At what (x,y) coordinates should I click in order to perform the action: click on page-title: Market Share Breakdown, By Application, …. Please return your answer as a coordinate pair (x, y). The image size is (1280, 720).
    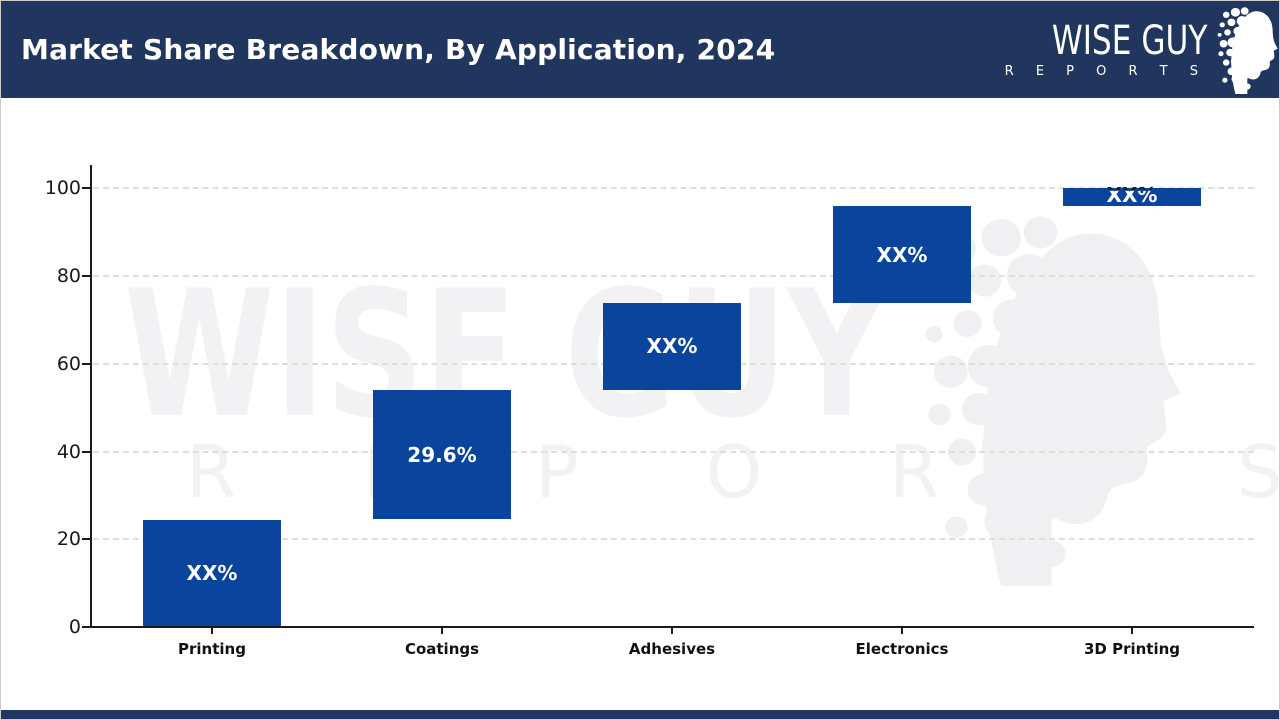
    Looking at the image, I should click on (398, 49).